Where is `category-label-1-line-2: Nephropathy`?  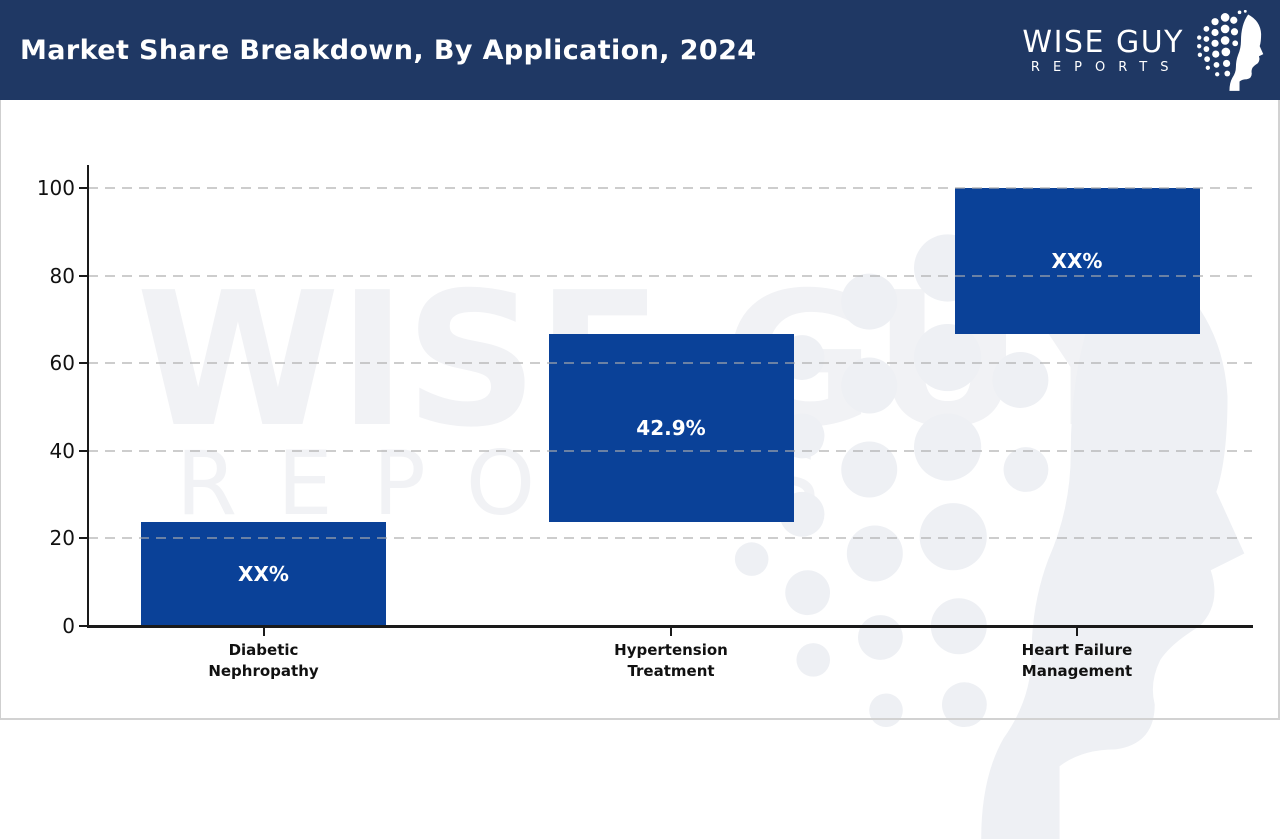
category-label-1-line-2: Nephropathy is located at coordinates (263, 671).